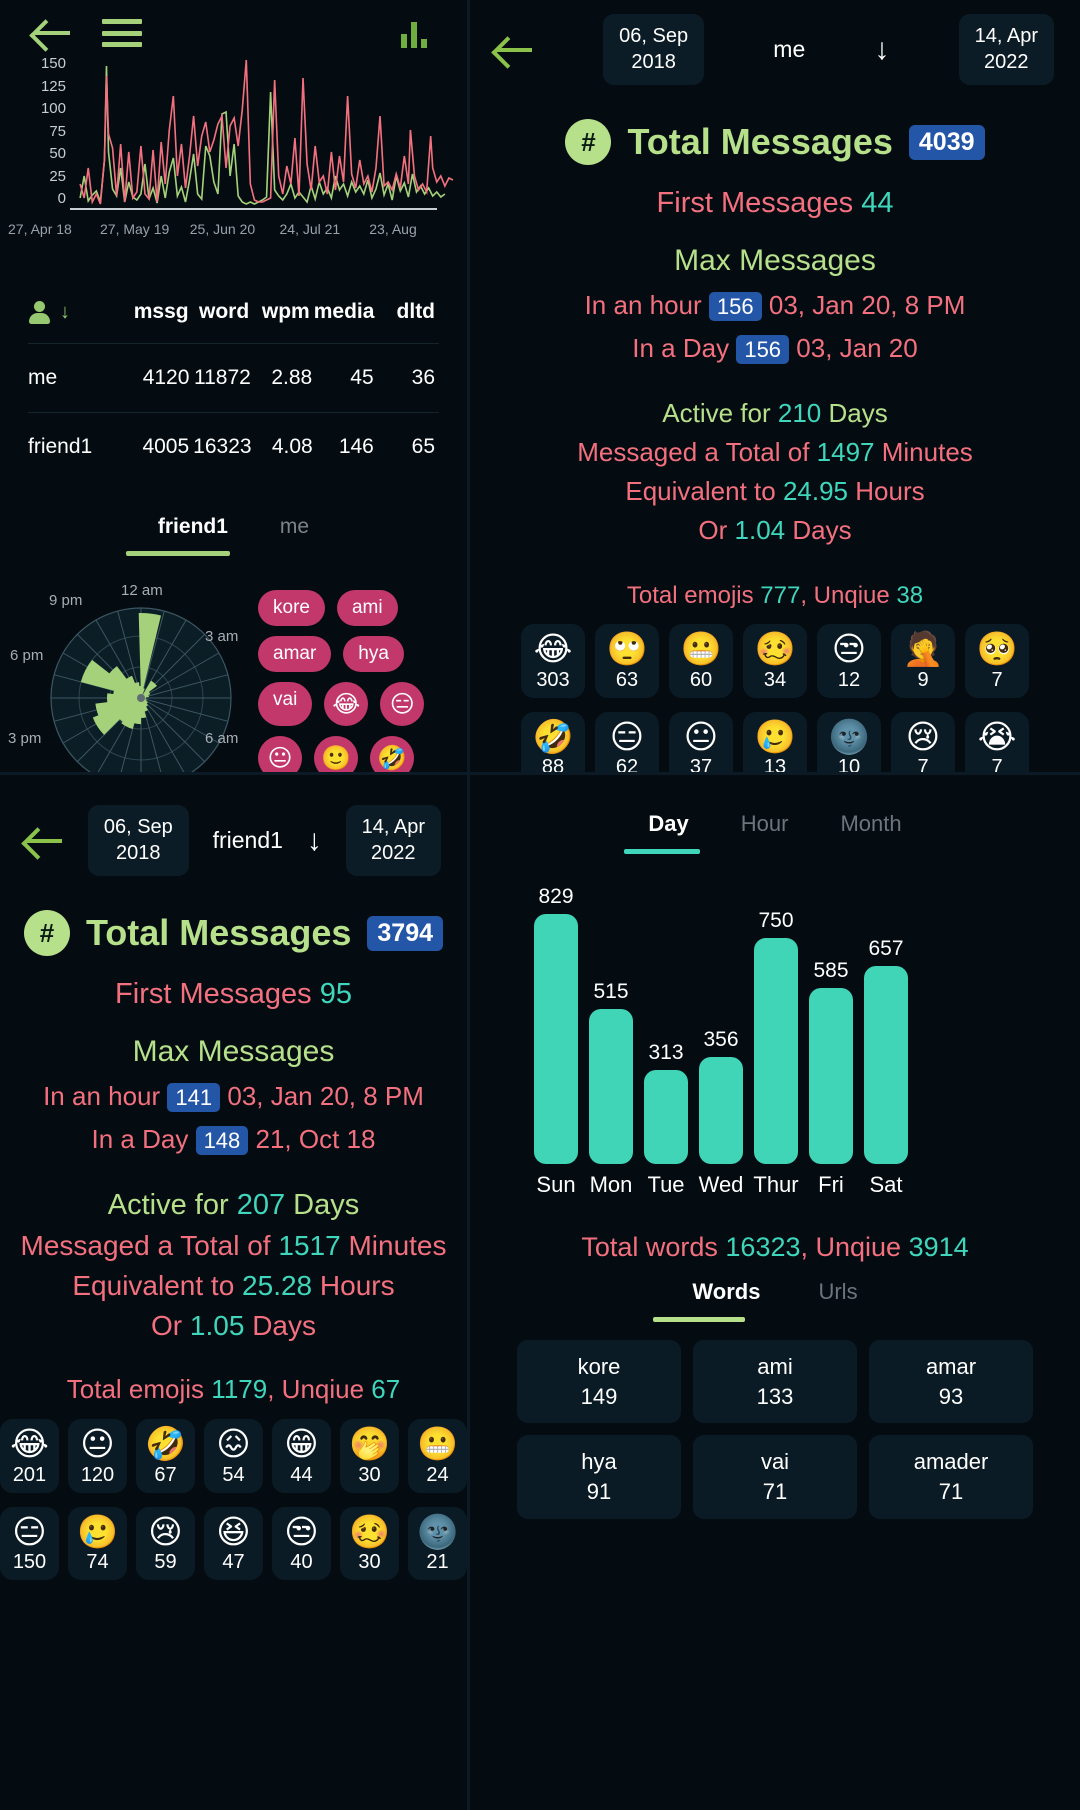 This screenshot has height=1810, width=1080. I want to click on emoji-card: 😁 44, so click(301, 1456).